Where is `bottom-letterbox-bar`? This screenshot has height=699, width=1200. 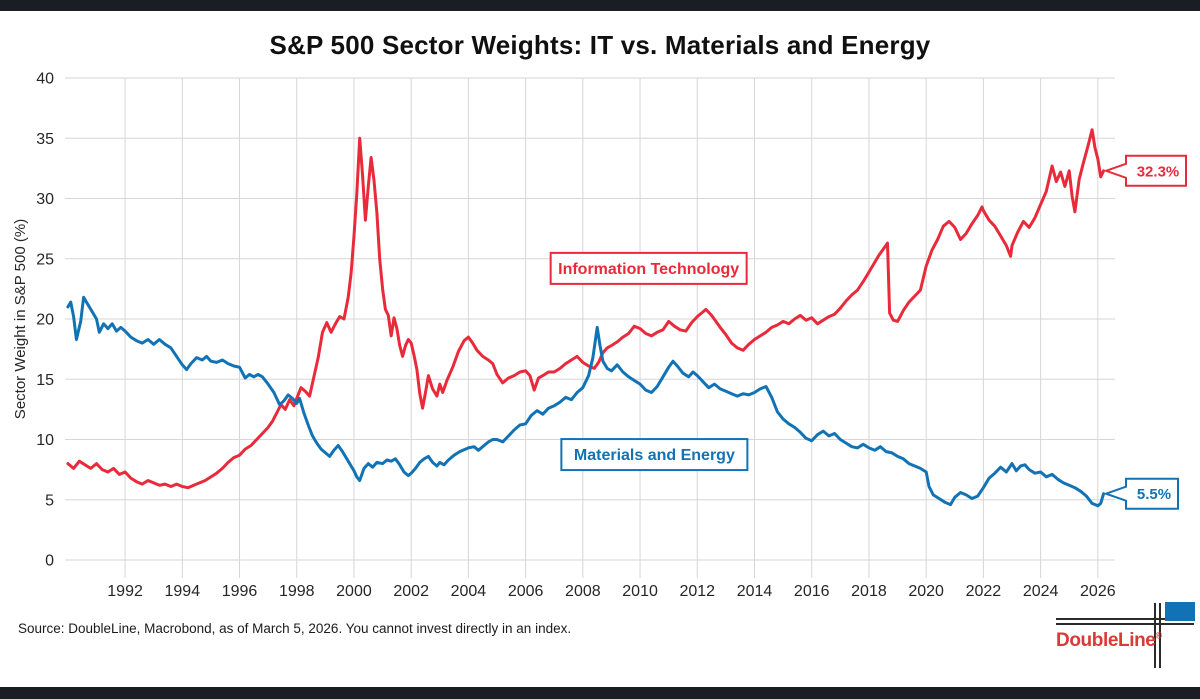 bottom-letterbox-bar is located at coordinates (600, 693).